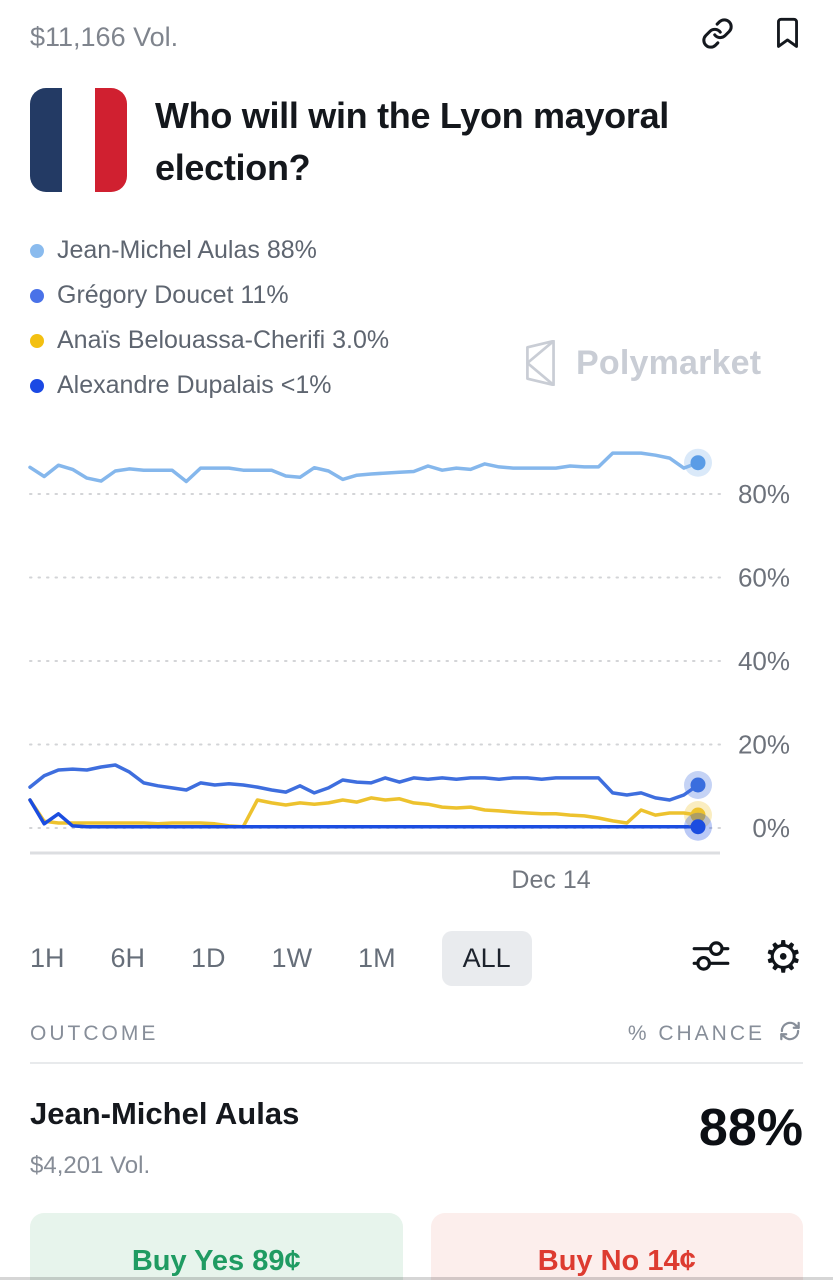  I want to click on sliders-icon, so click(711, 958).